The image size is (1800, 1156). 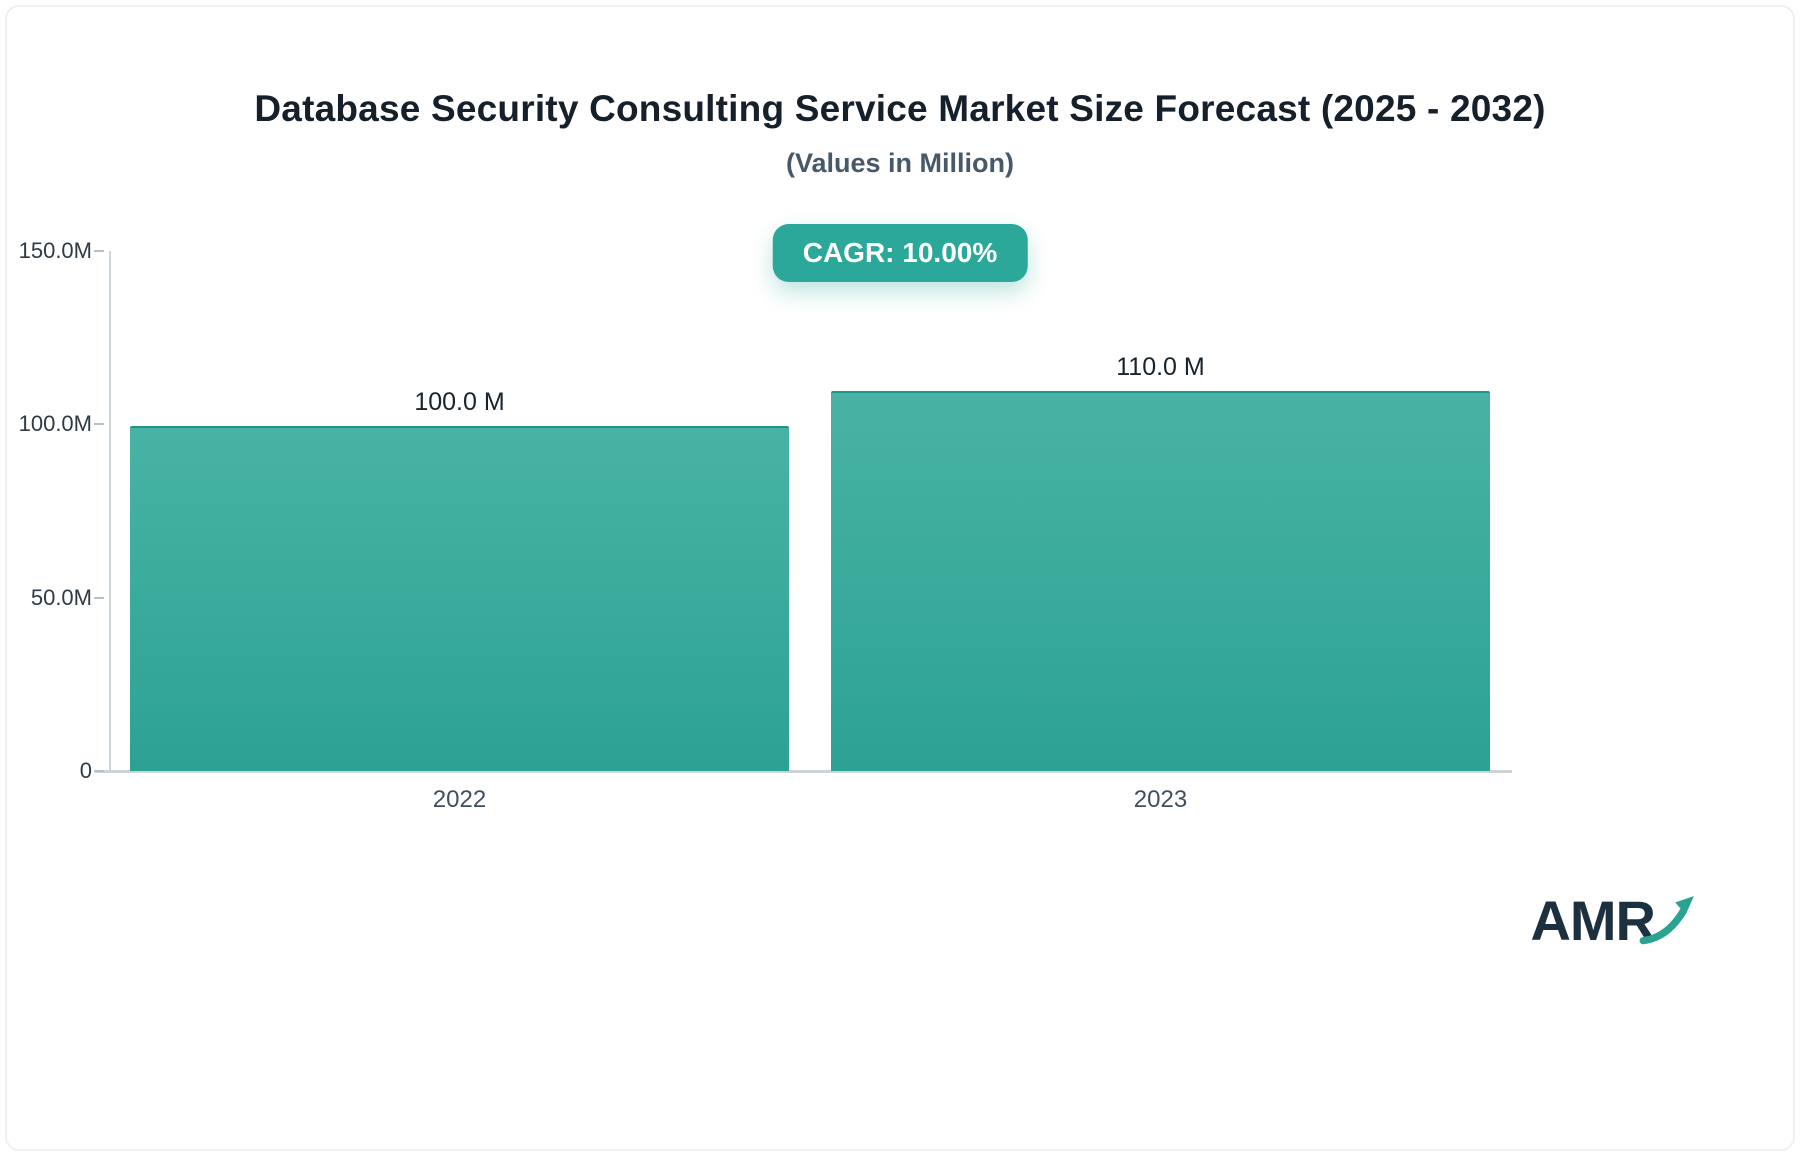 I want to click on y-tick-label: 50.0M, so click(x=61, y=597).